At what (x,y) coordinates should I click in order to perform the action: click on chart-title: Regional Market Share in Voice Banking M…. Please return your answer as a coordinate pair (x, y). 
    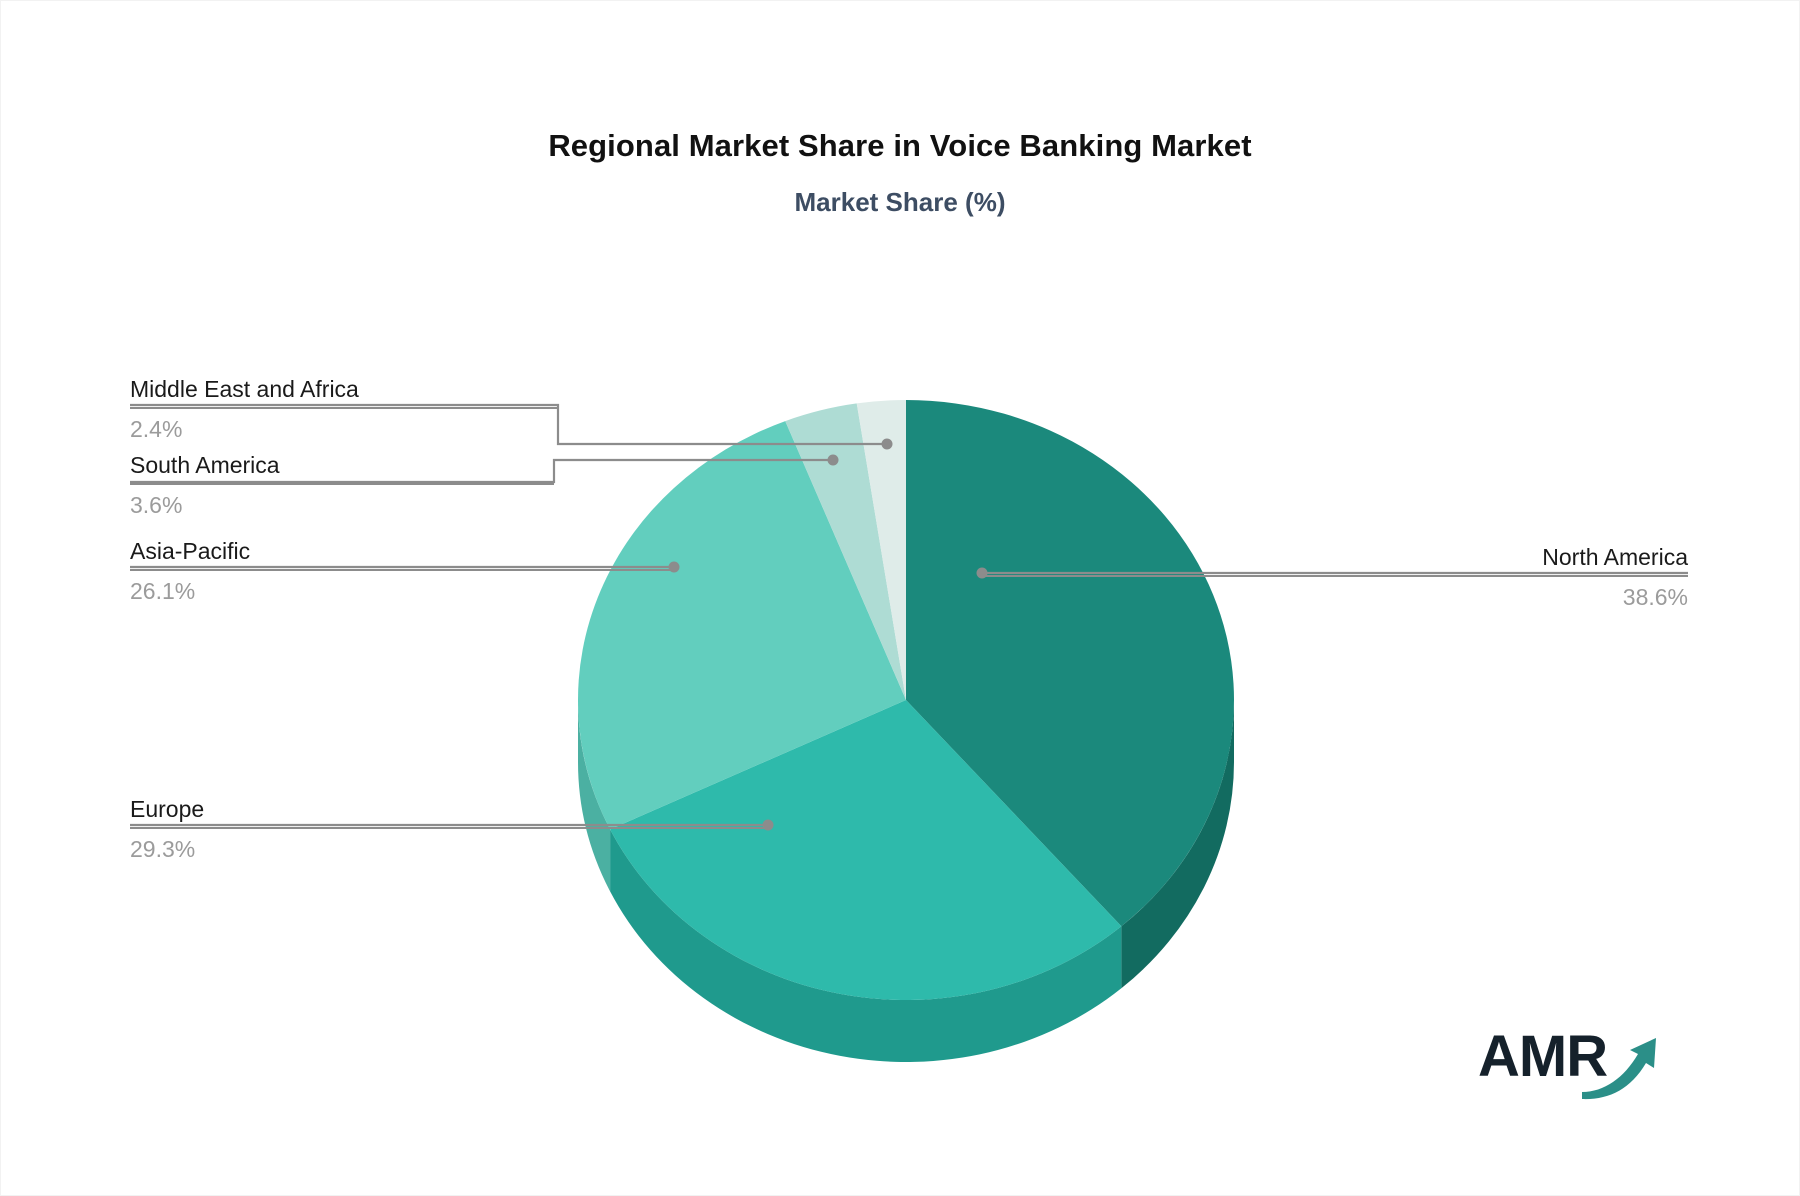
    Looking at the image, I should click on (900, 145).